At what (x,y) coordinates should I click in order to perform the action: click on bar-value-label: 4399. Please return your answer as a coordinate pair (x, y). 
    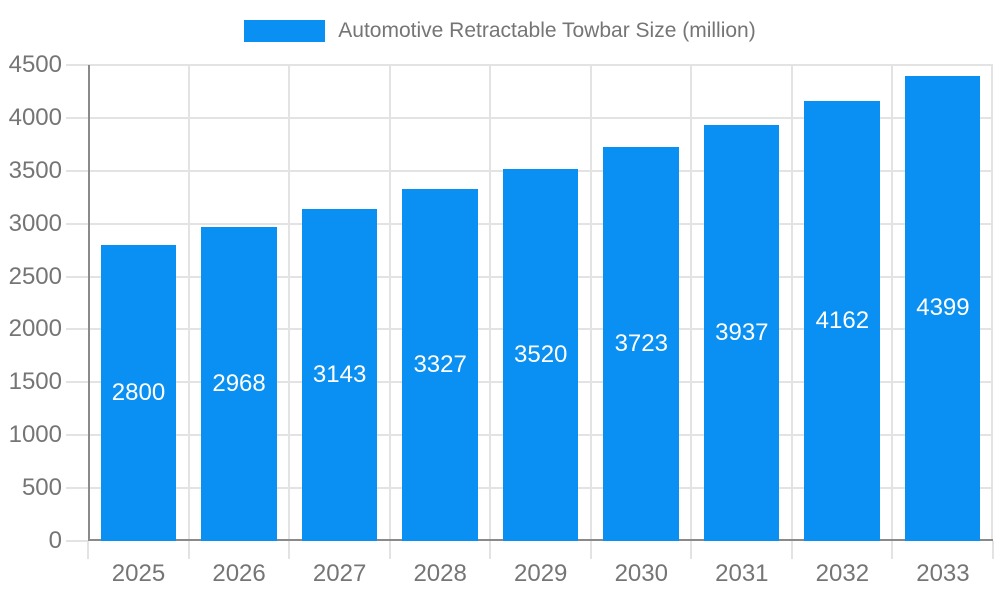
    Looking at the image, I should click on (943, 308).